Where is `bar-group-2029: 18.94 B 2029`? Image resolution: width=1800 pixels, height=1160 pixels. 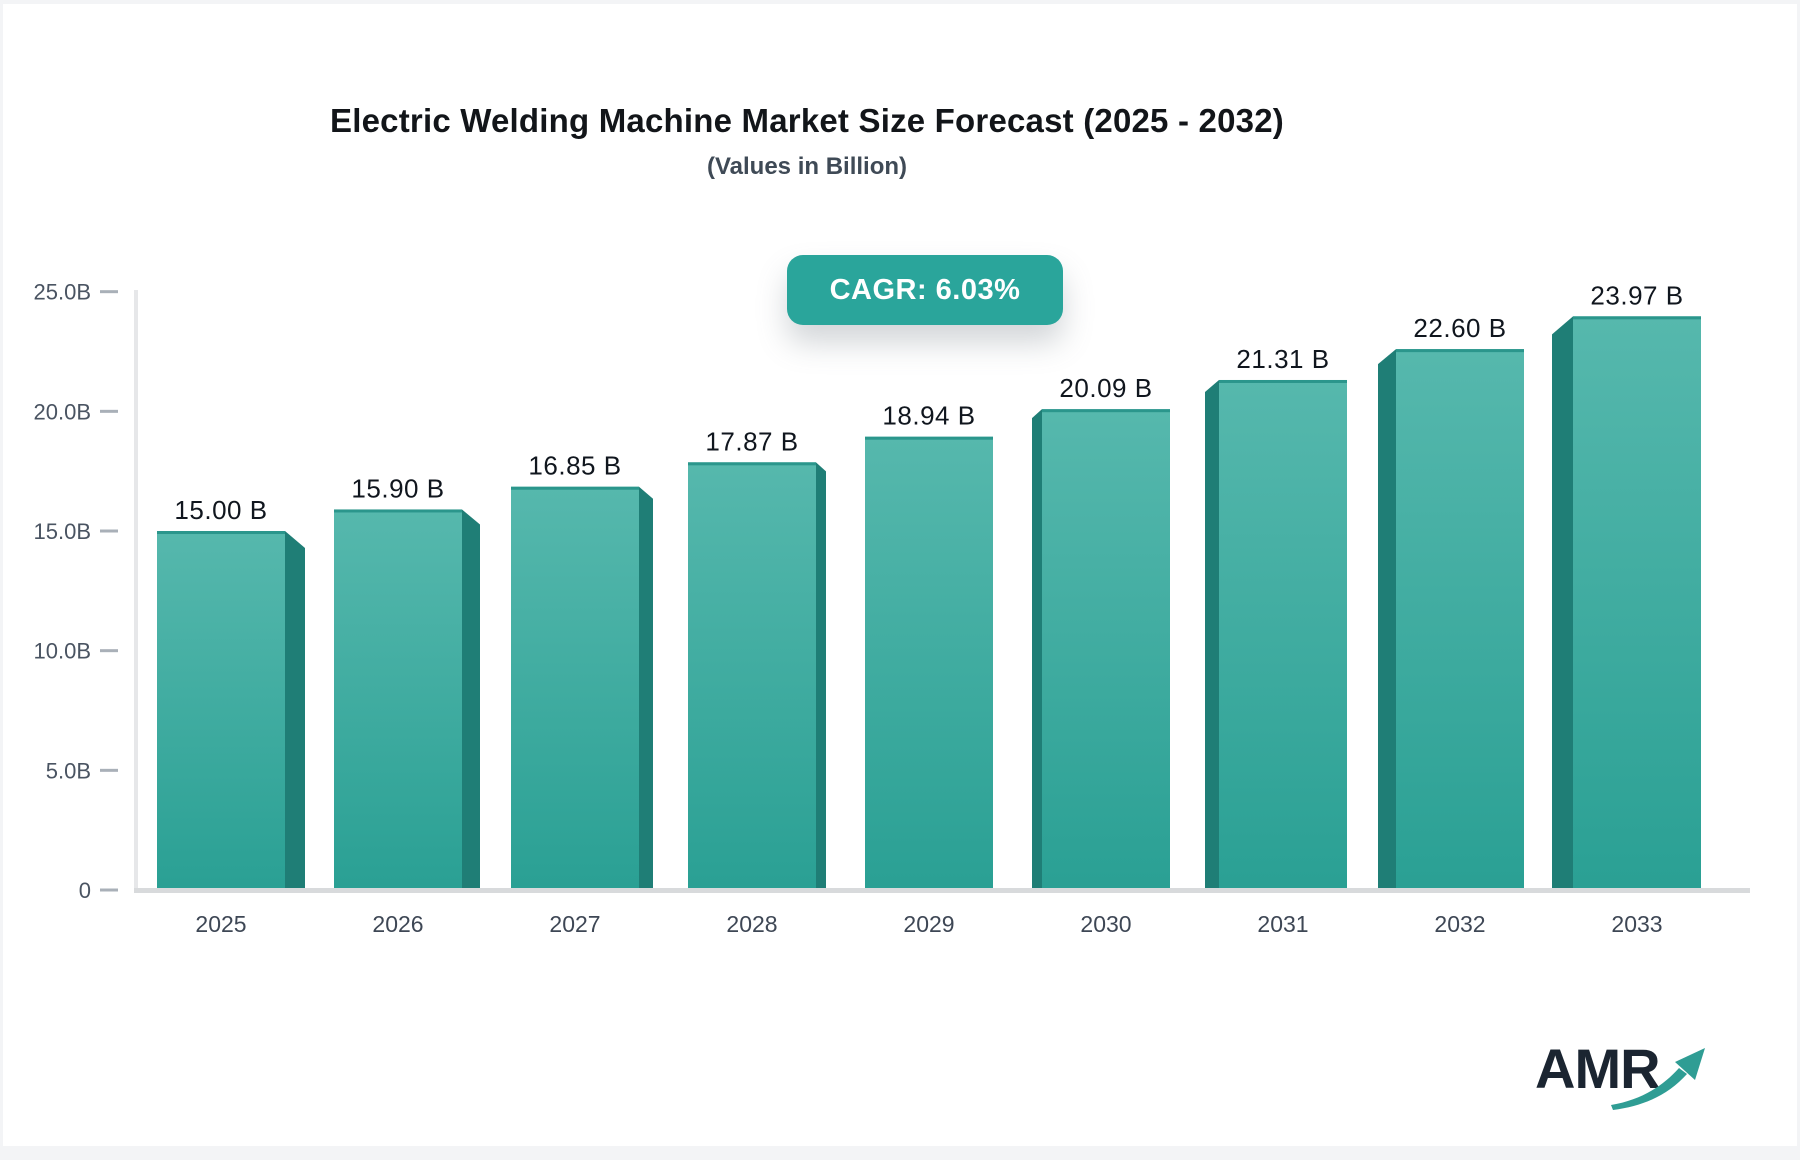 bar-group-2029: 18.94 B 2029 is located at coordinates (929, 669).